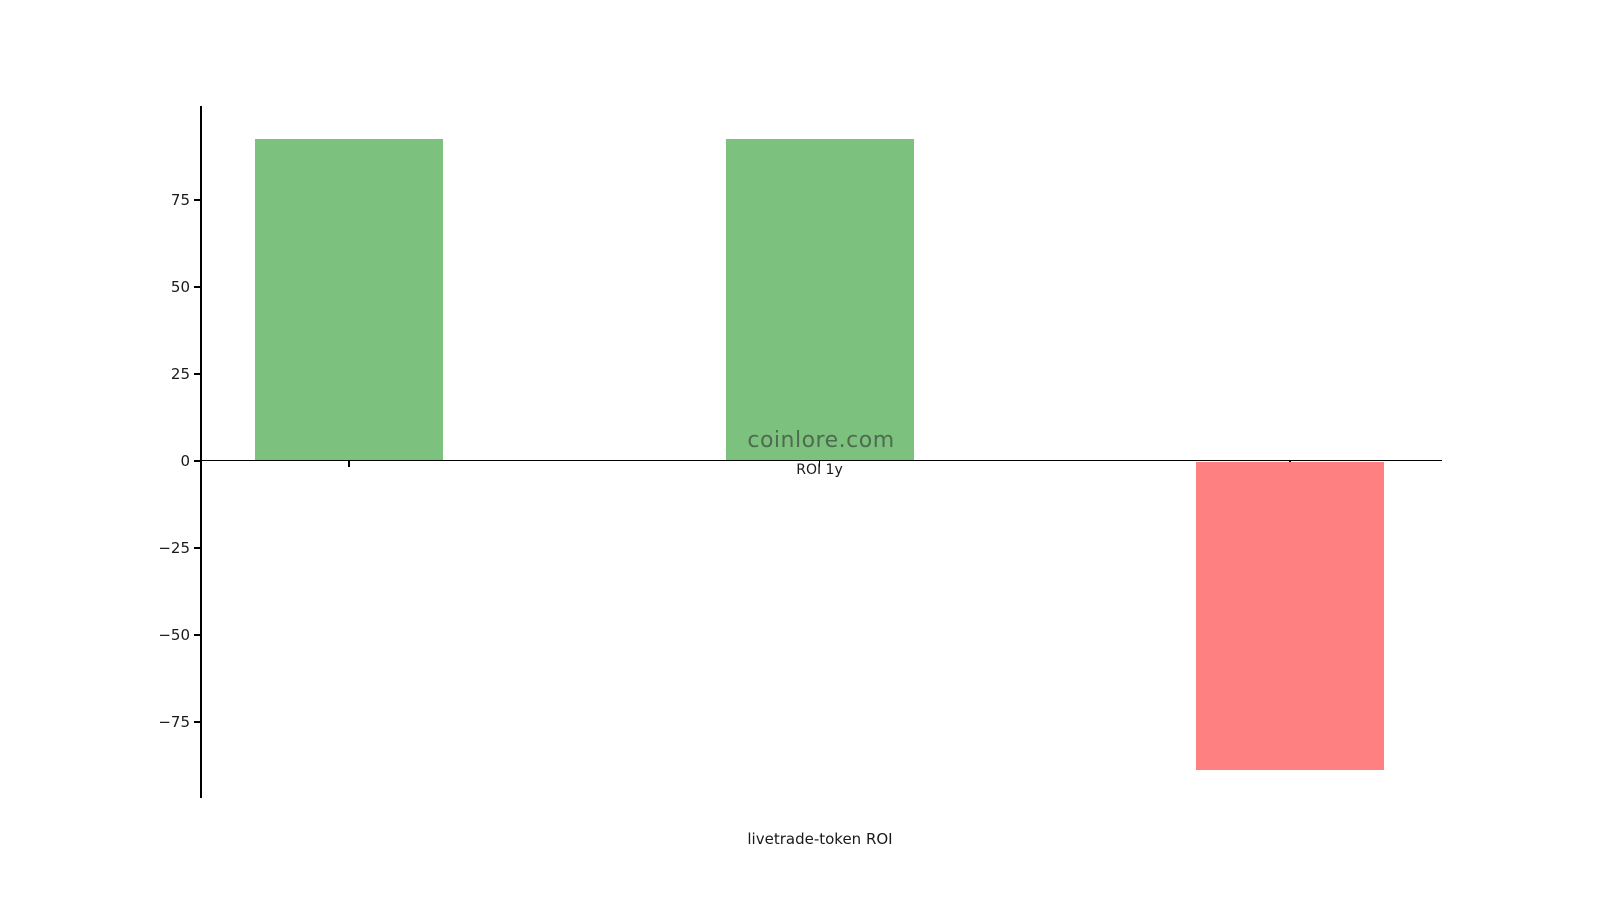 The image size is (1600, 900). I want to click on y-tick-label: −75, so click(174, 721).